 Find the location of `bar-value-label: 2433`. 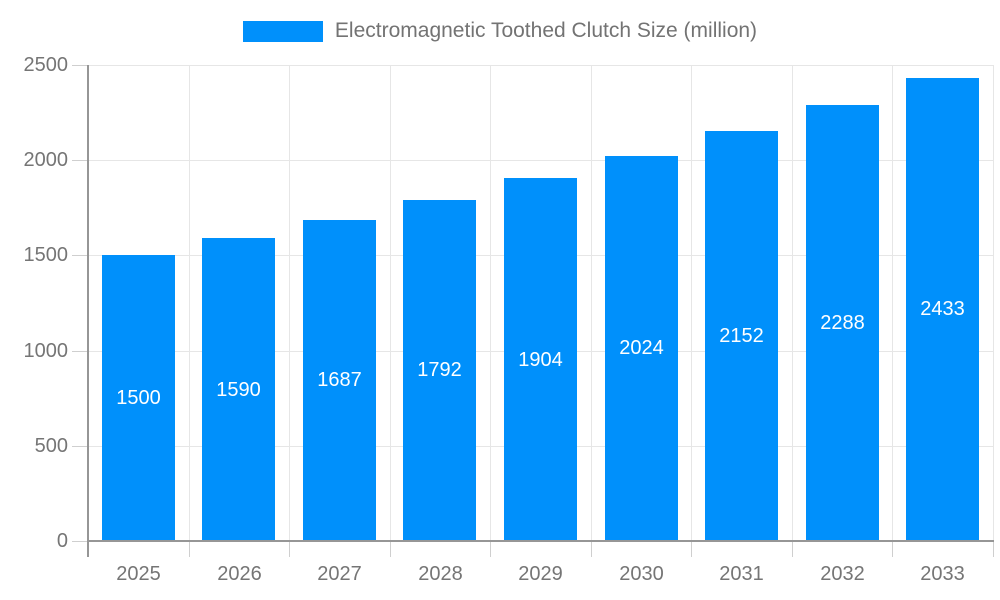

bar-value-label: 2433 is located at coordinates (942, 309).